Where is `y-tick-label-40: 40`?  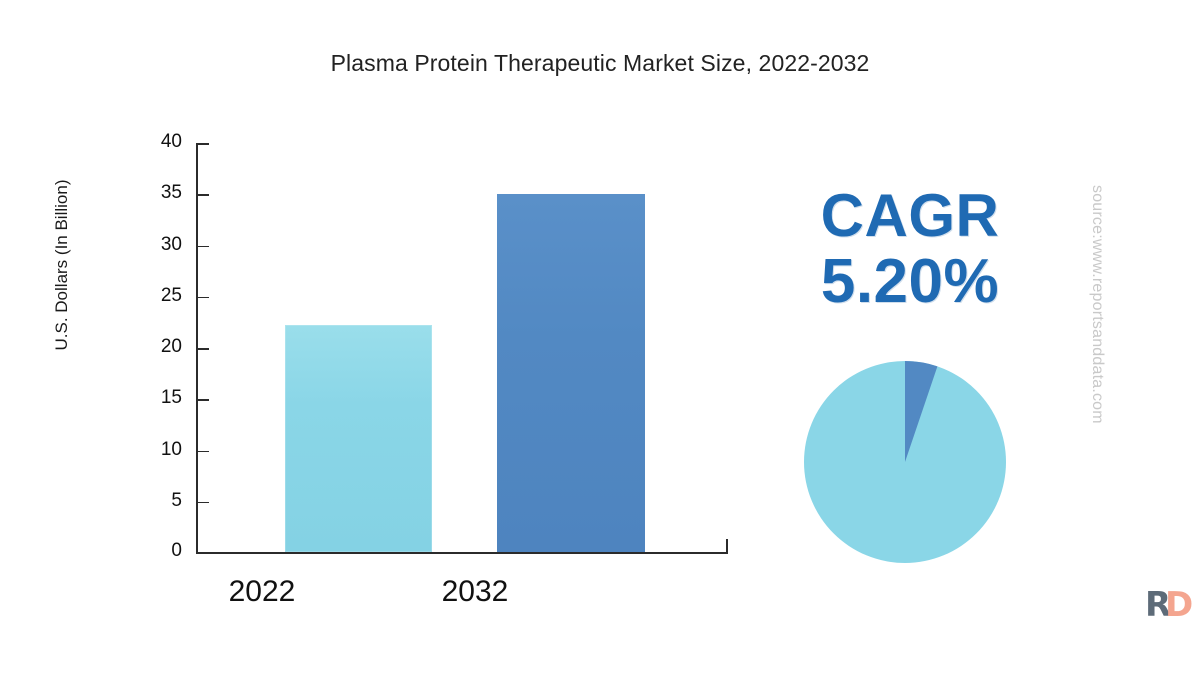
y-tick-label-40: 40 is located at coordinates (171, 141).